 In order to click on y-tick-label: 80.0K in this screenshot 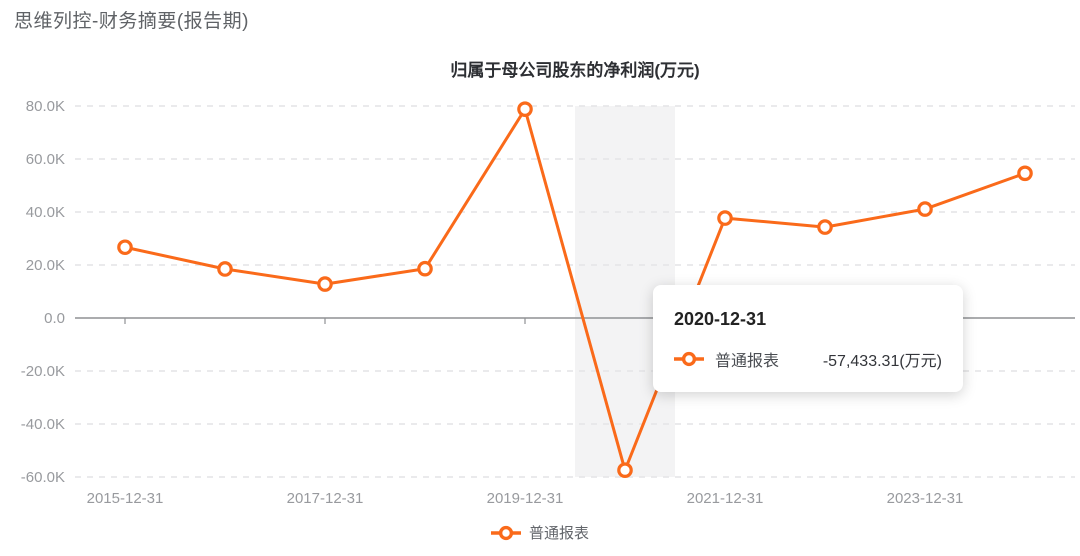, I will do `click(45, 106)`.